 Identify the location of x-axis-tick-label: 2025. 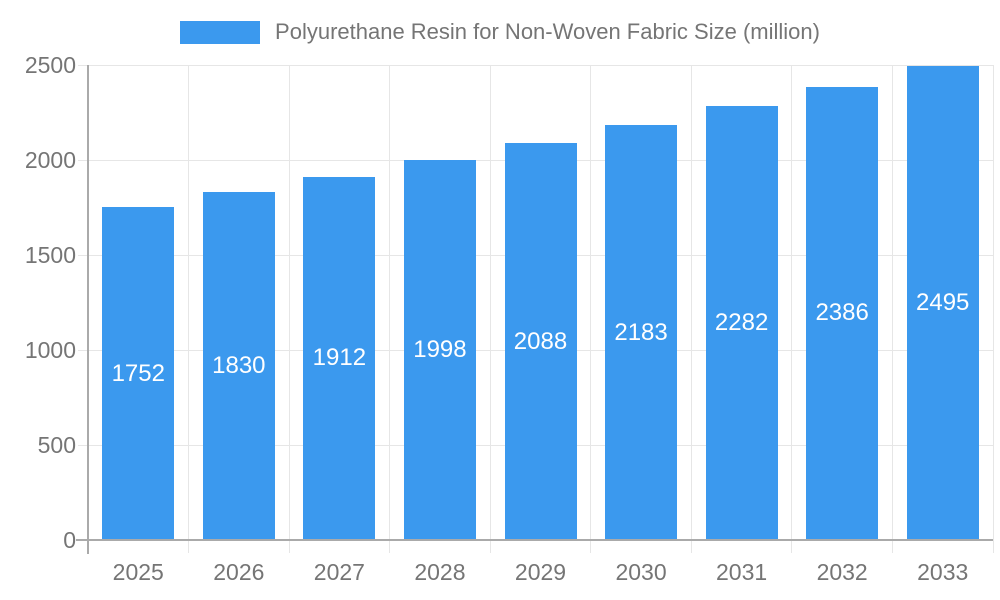
(138, 572).